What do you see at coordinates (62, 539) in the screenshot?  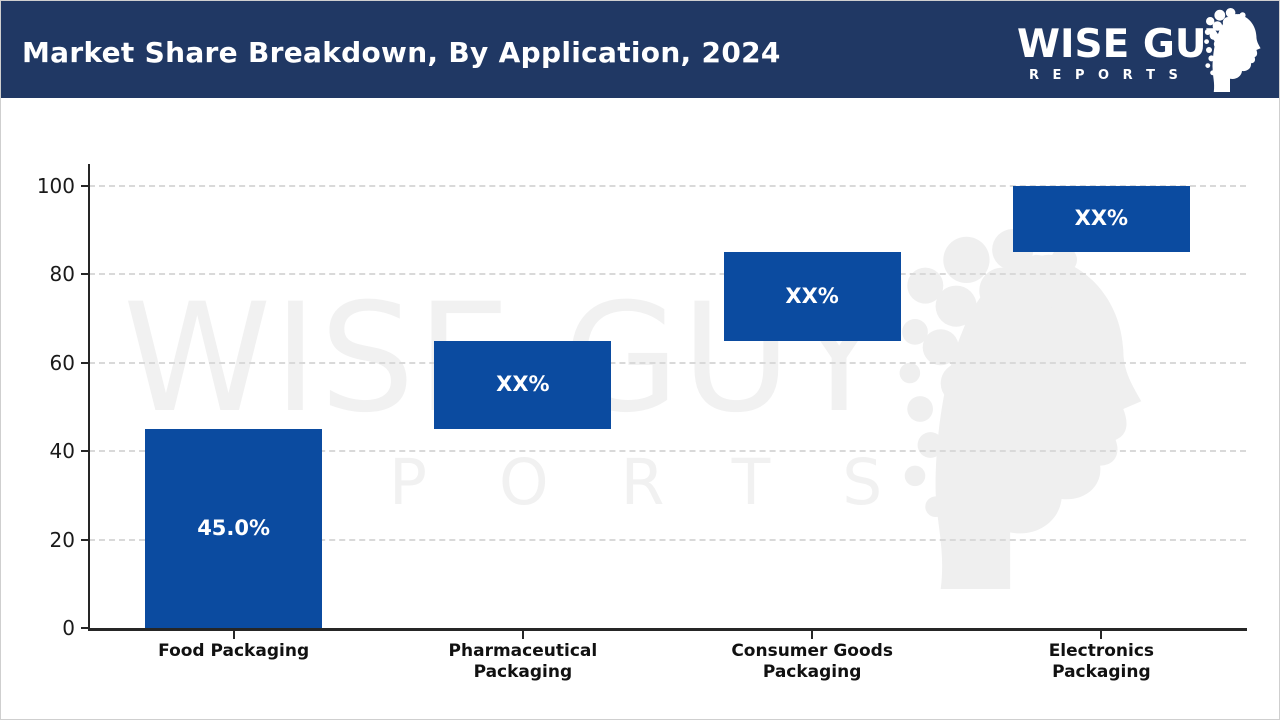 I see `y-tick-label: 20` at bounding box center [62, 539].